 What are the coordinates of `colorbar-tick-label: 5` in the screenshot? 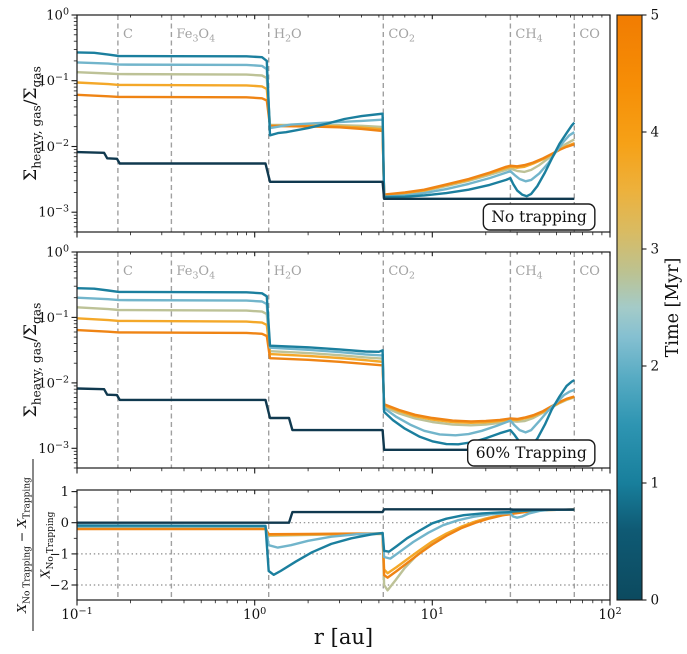 It's located at (655, 16).